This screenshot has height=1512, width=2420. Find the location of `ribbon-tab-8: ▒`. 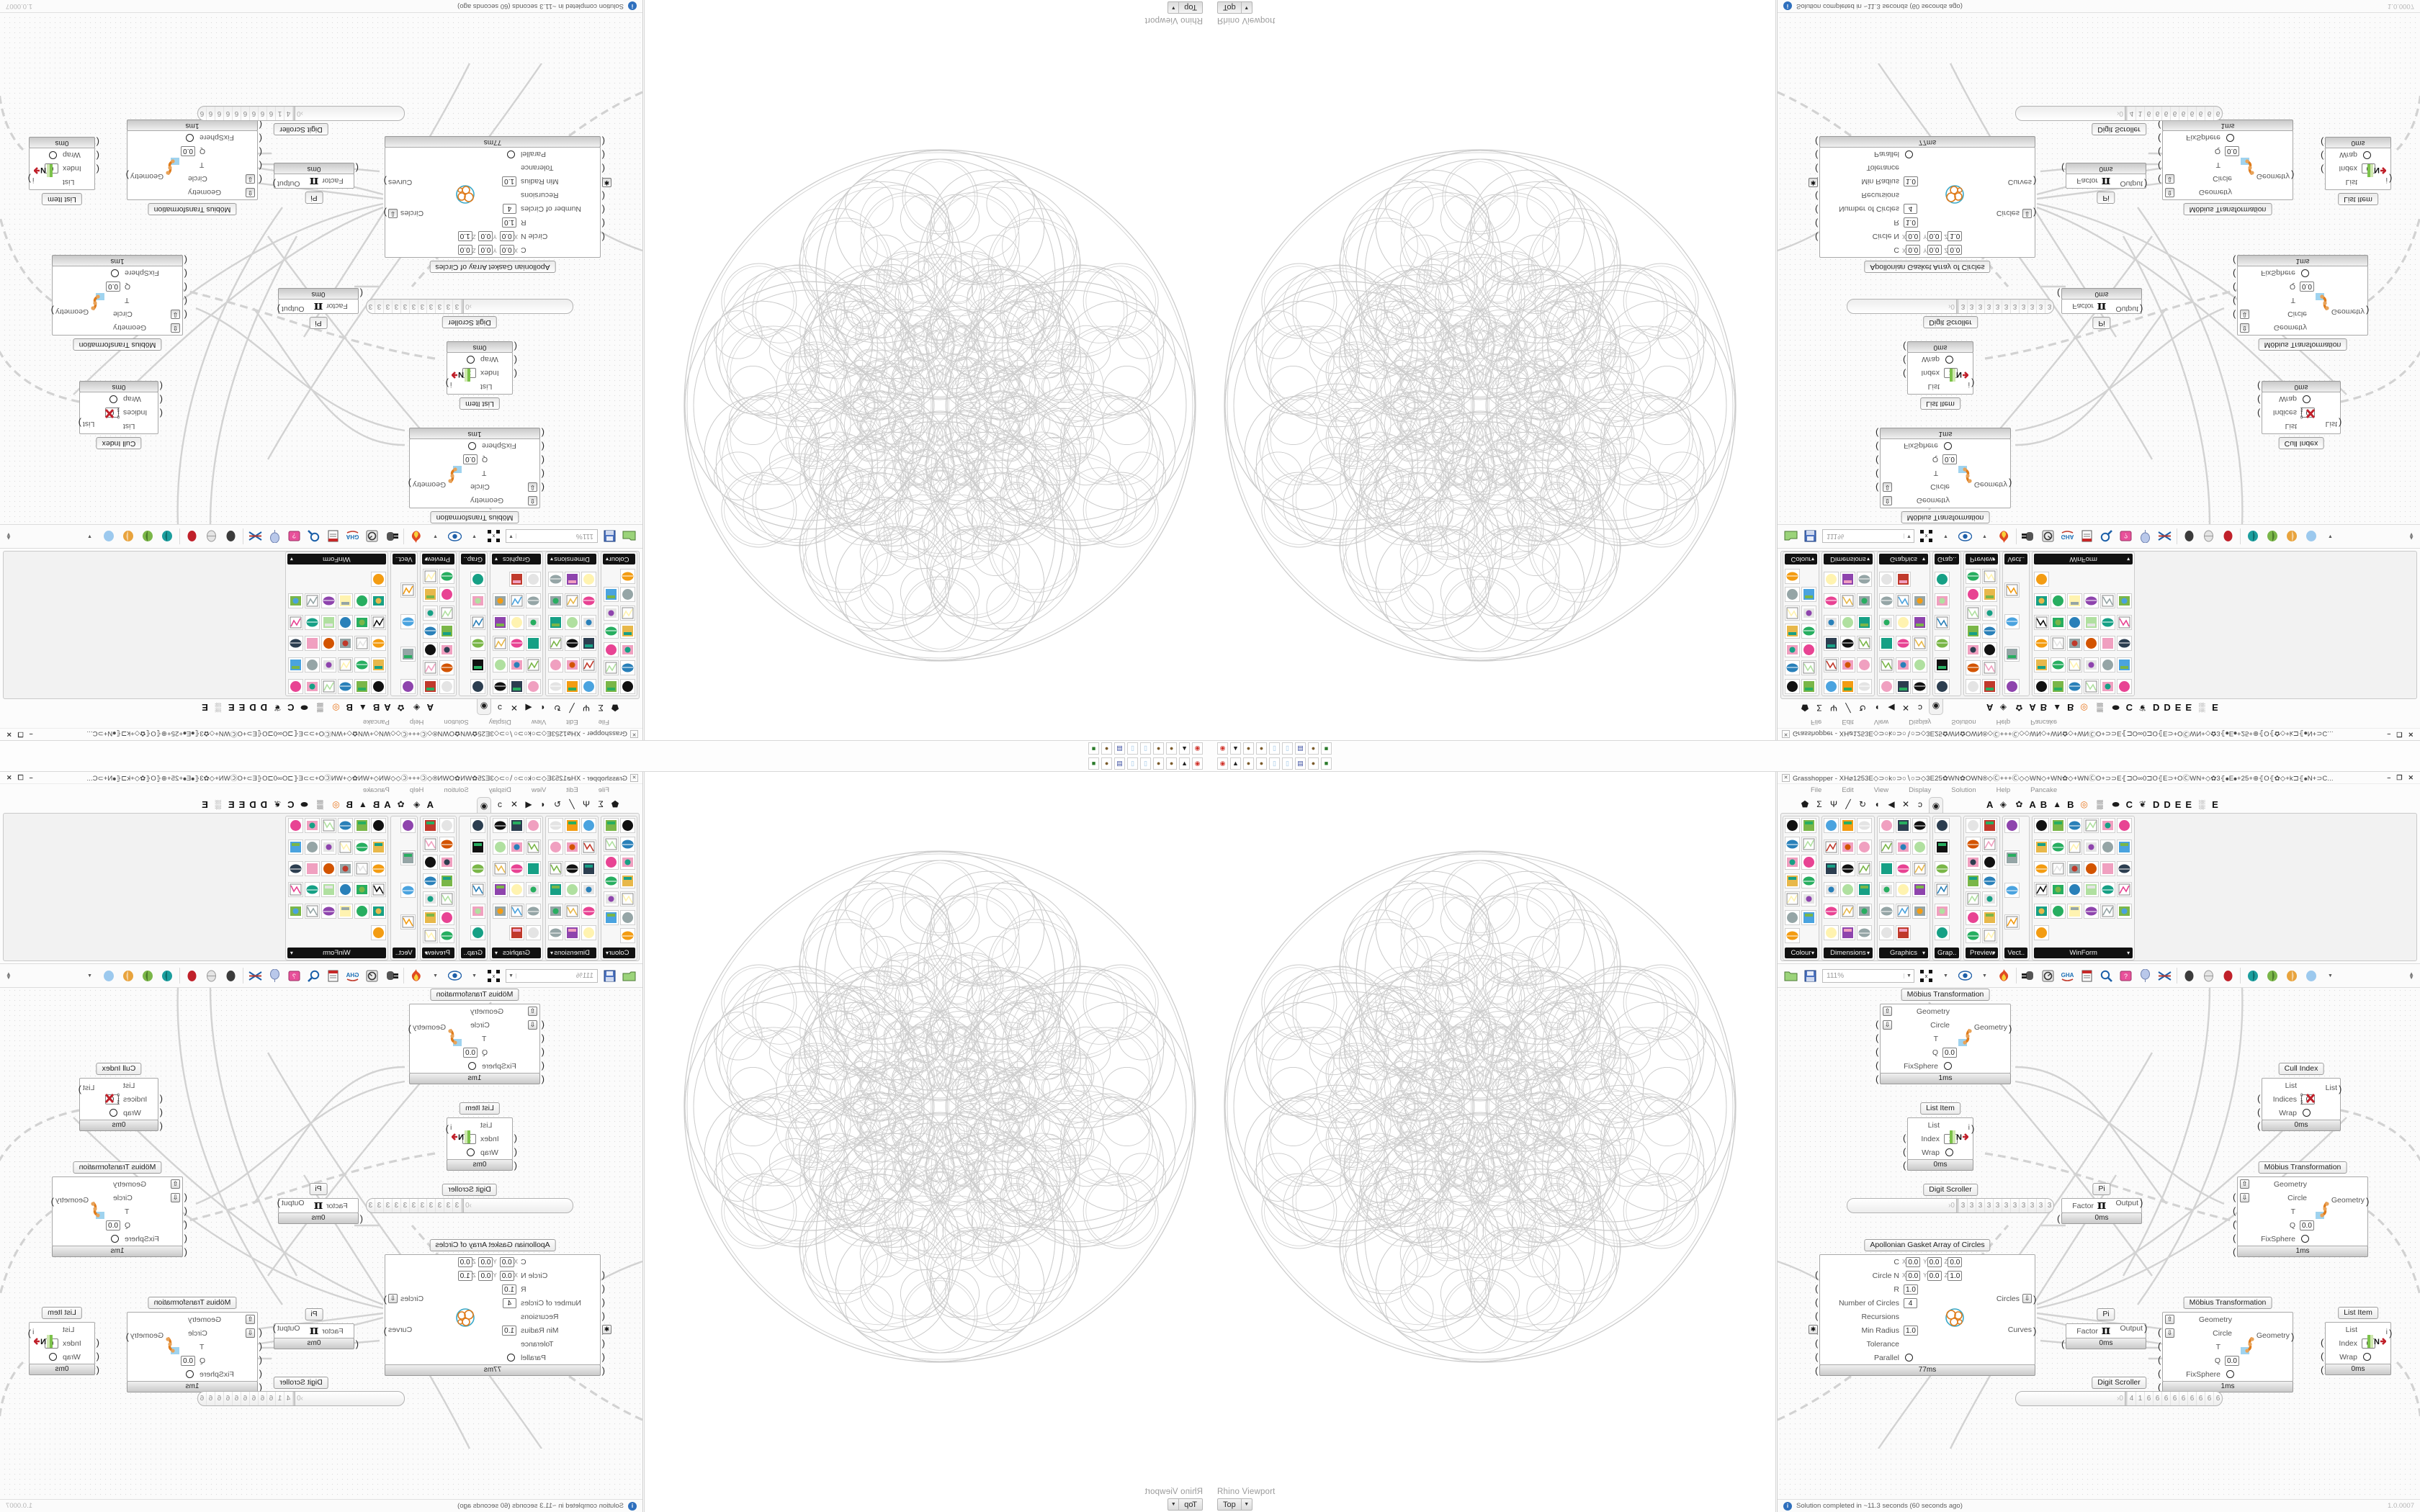

ribbon-tab-8: ▒ is located at coordinates (320, 804).